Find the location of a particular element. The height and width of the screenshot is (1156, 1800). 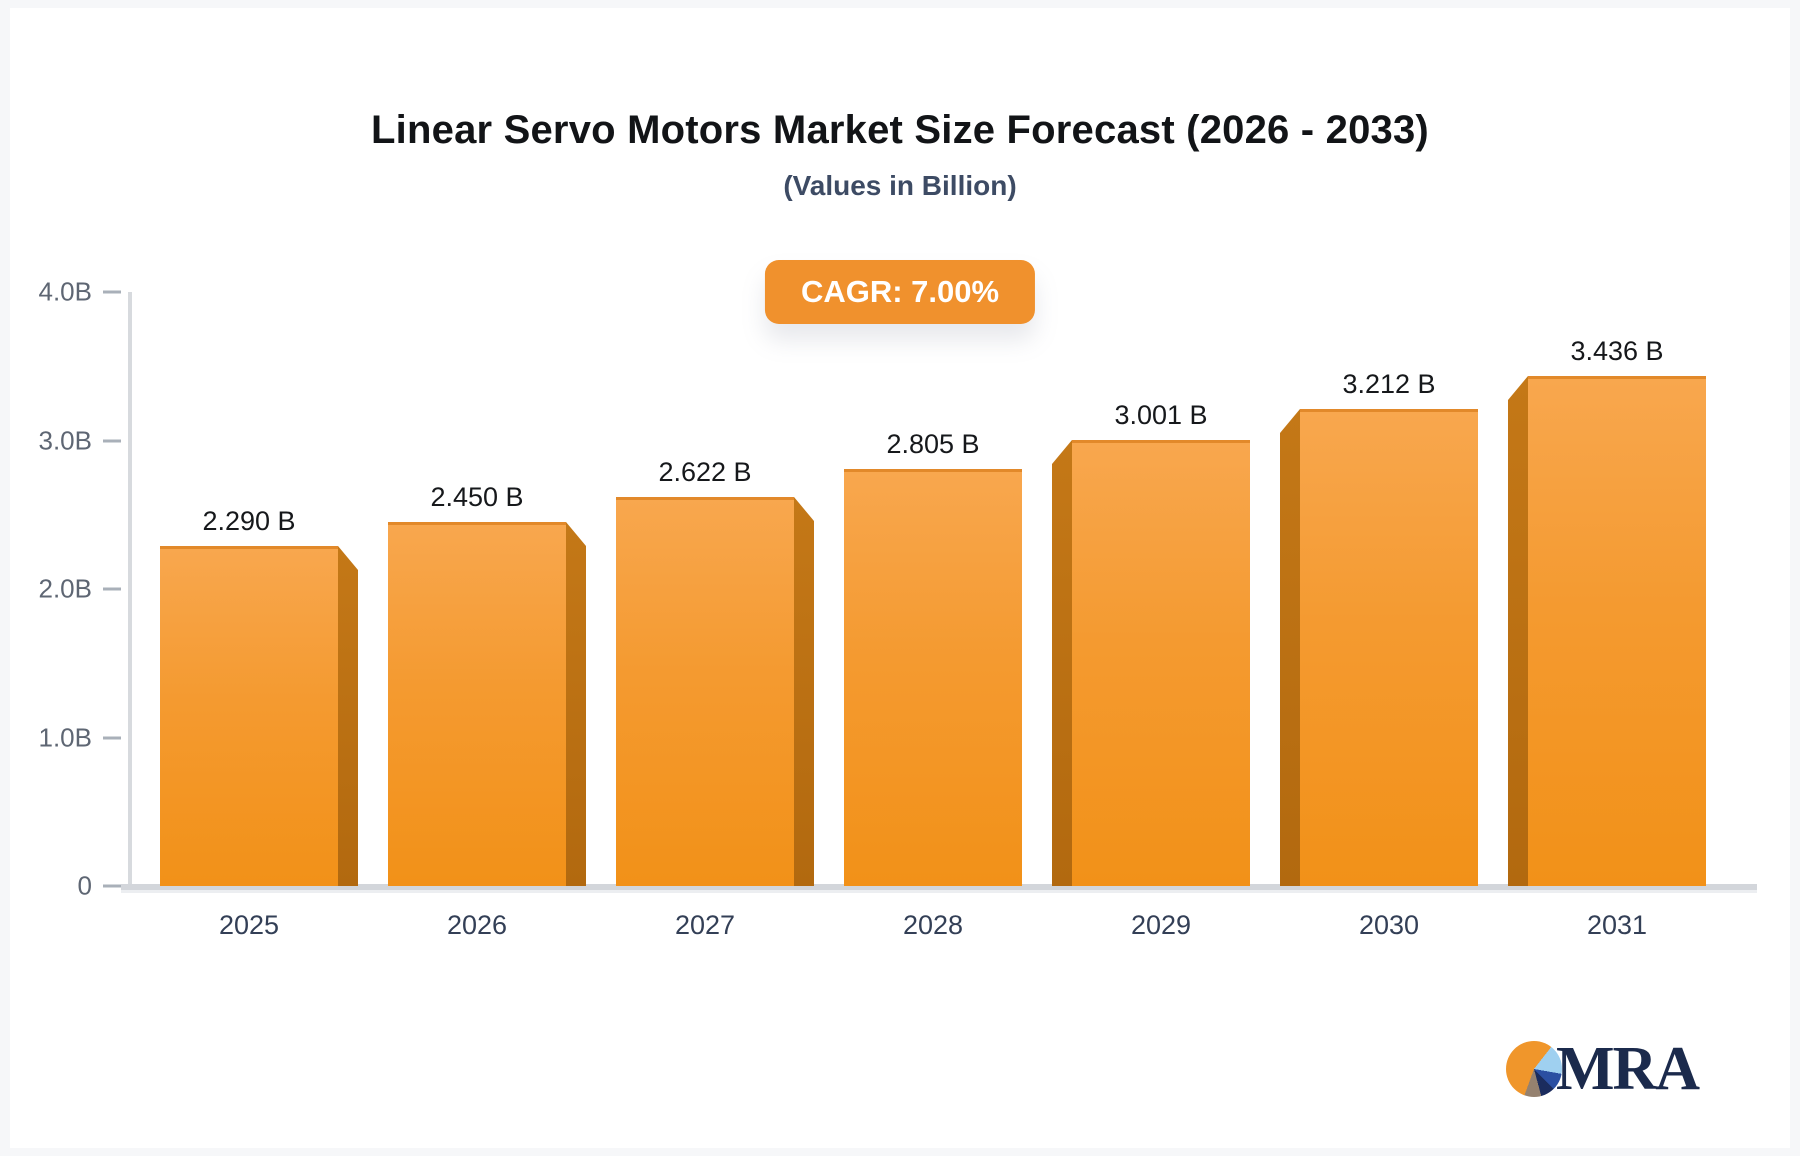

mra-logo-text: MRA is located at coordinates (1628, 1069).